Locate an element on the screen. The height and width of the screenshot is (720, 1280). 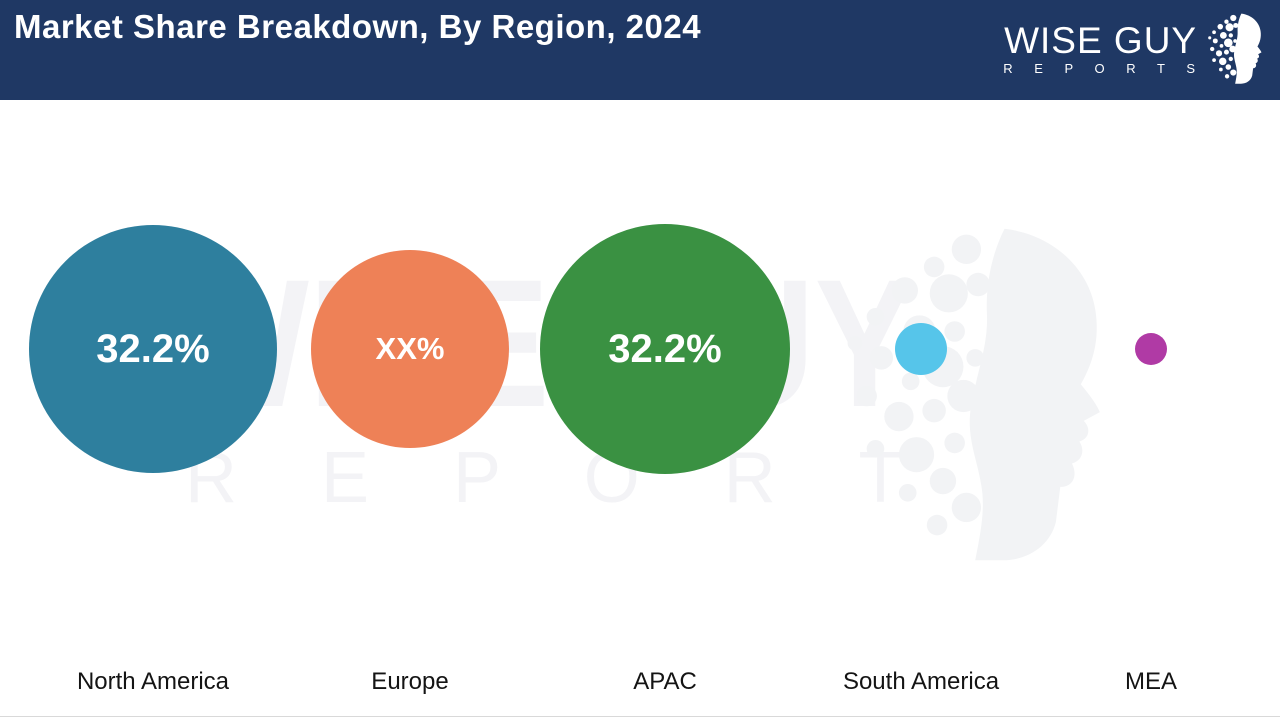
bubble-label-mea: MEA is located at coordinates (1151, 681).